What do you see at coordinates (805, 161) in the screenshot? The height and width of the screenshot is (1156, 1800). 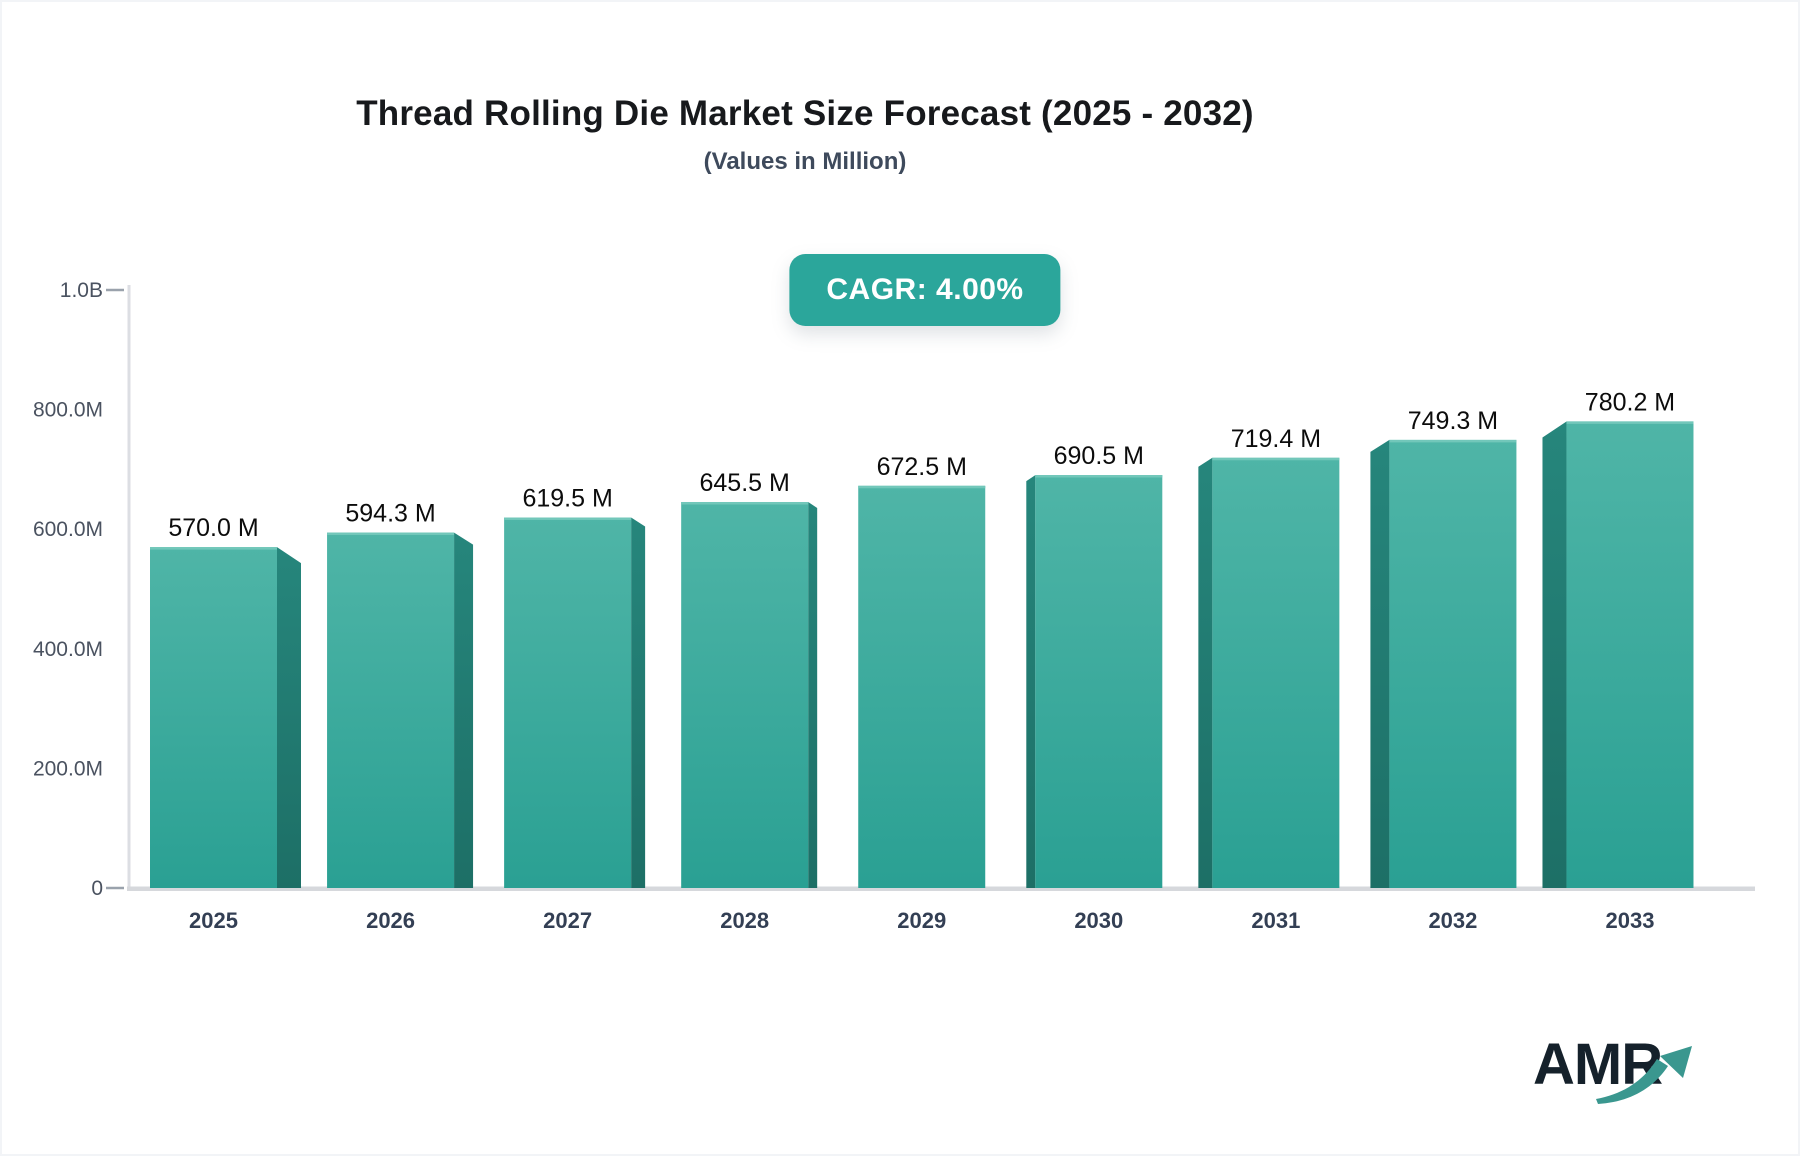 I see `chart-subtitle: (Values in Million)` at bounding box center [805, 161].